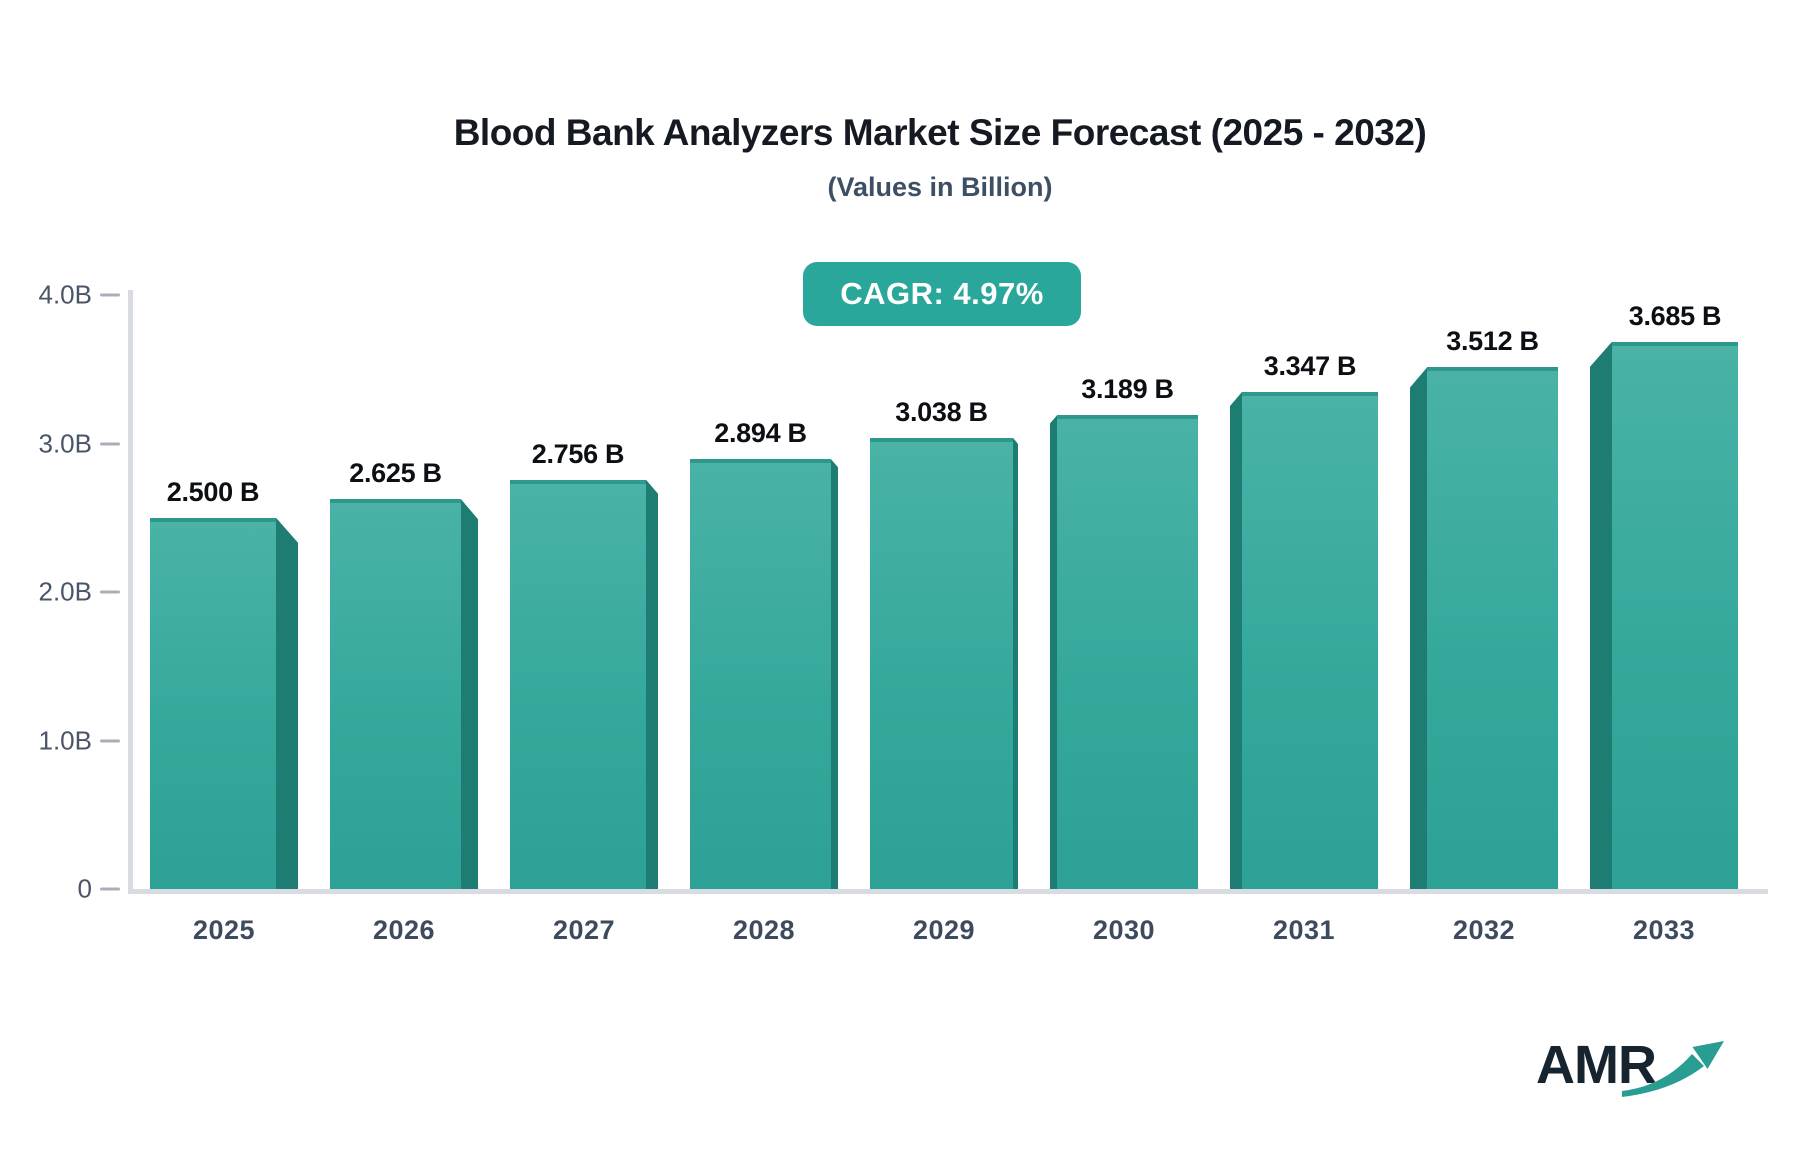 The image size is (1800, 1156). I want to click on y-tick-label: 4.0B, so click(65, 294).